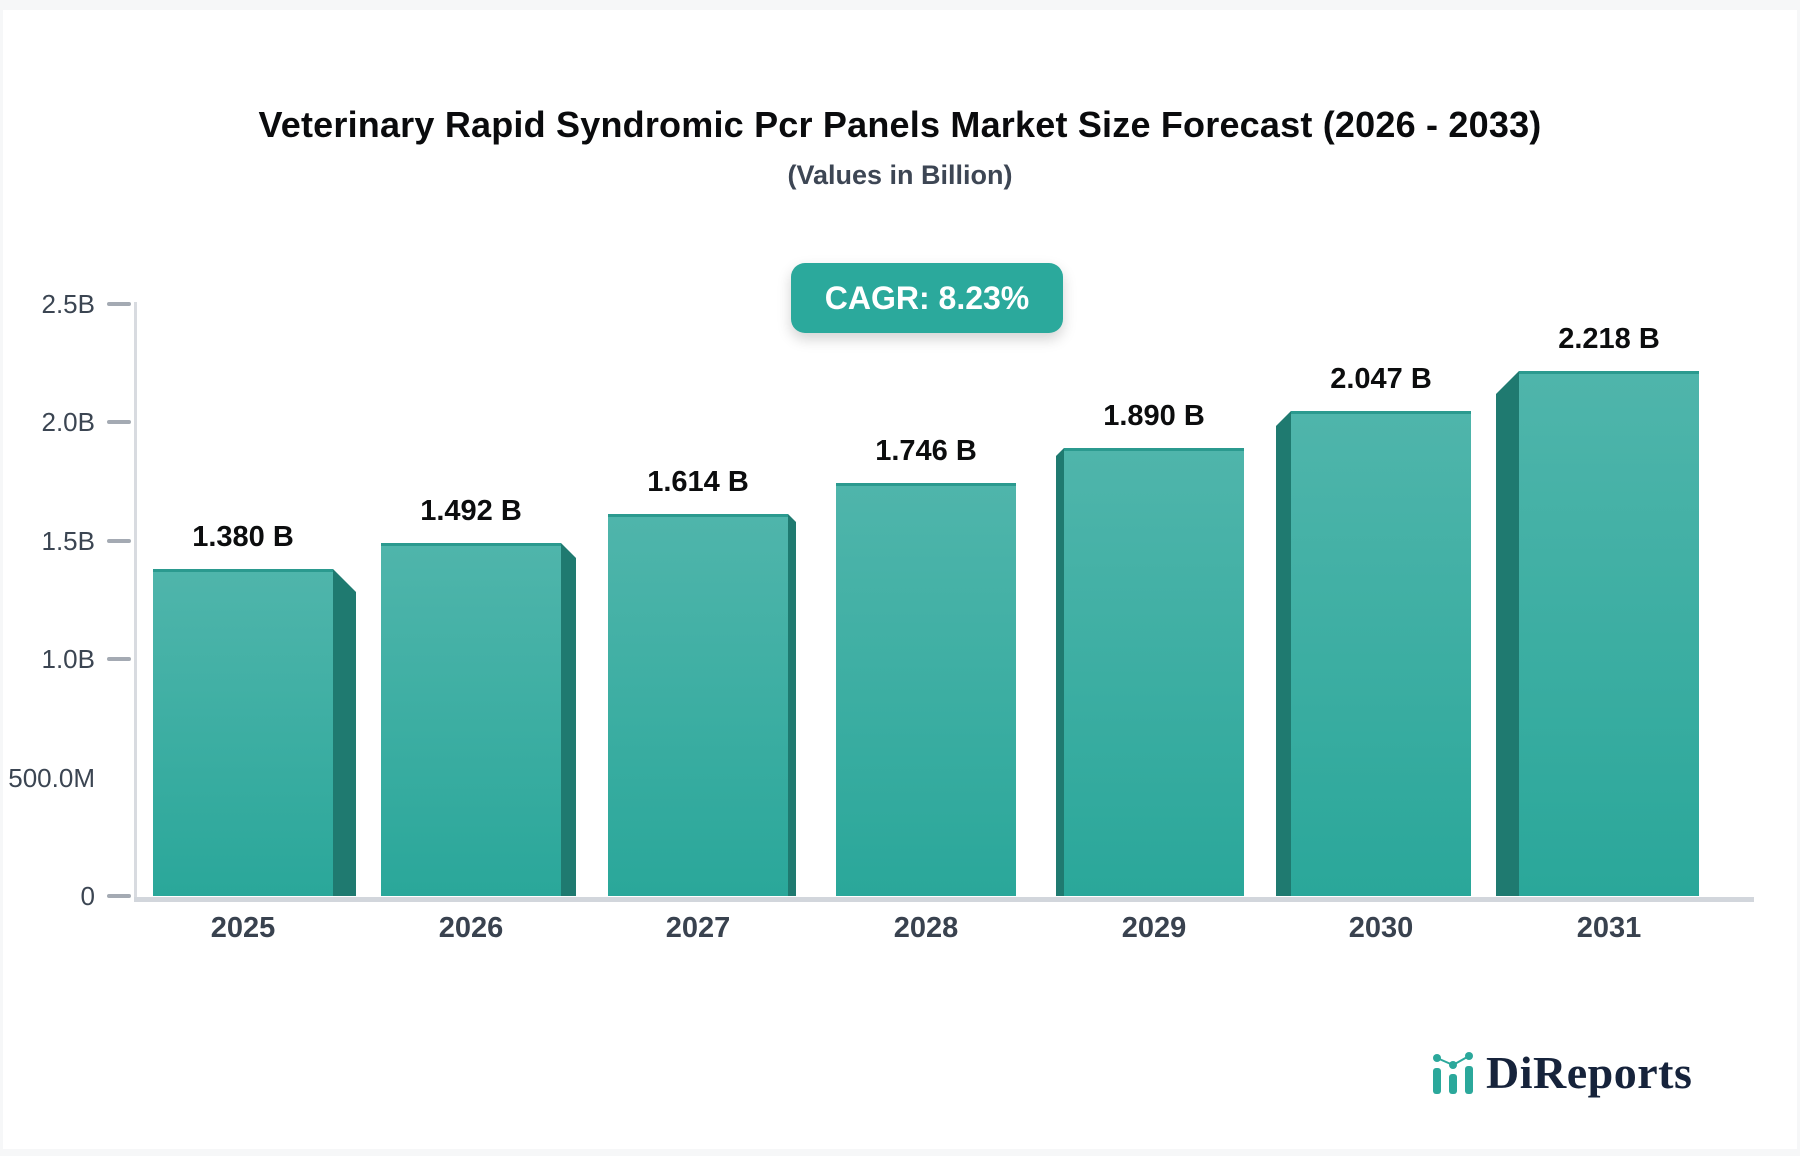 The width and height of the screenshot is (1800, 1156). I want to click on y-tick-label-2.5B: 2.5B, so click(68, 304).